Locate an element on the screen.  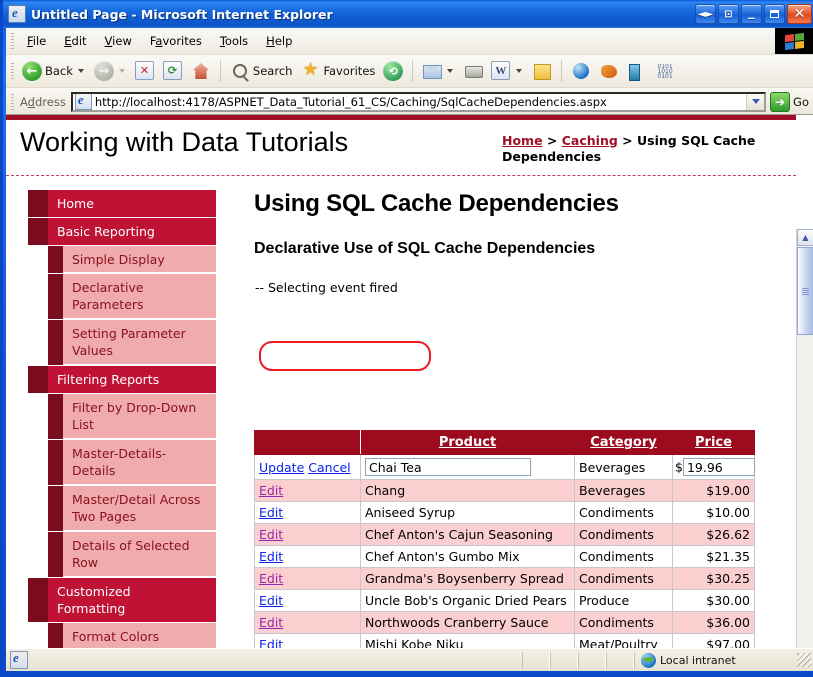
sort-price-link: Price is located at coordinates (713, 442).